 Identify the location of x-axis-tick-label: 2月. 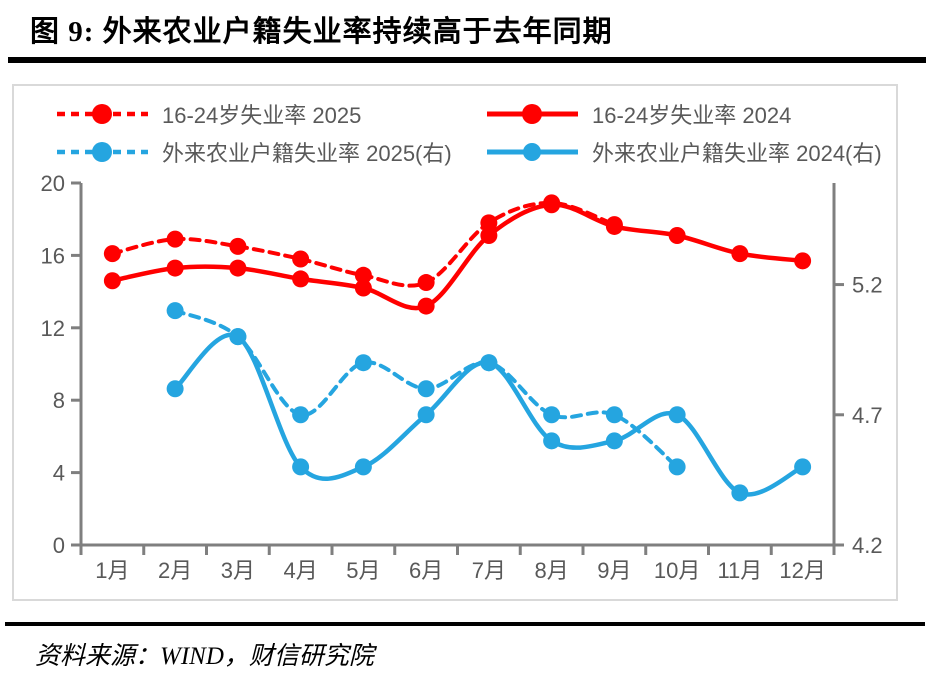
(175, 570).